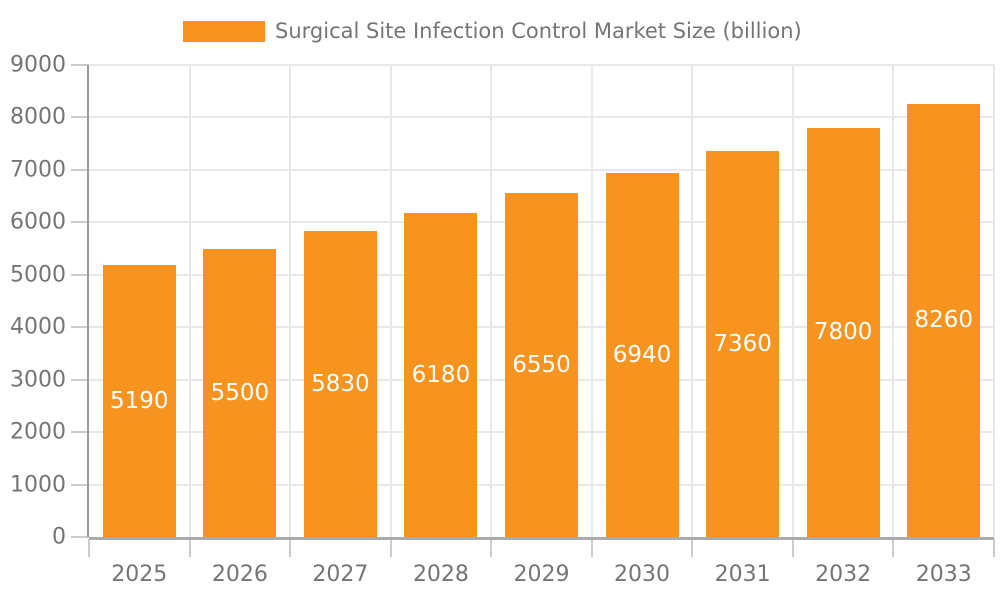  I want to click on bar-2033, so click(944, 320).